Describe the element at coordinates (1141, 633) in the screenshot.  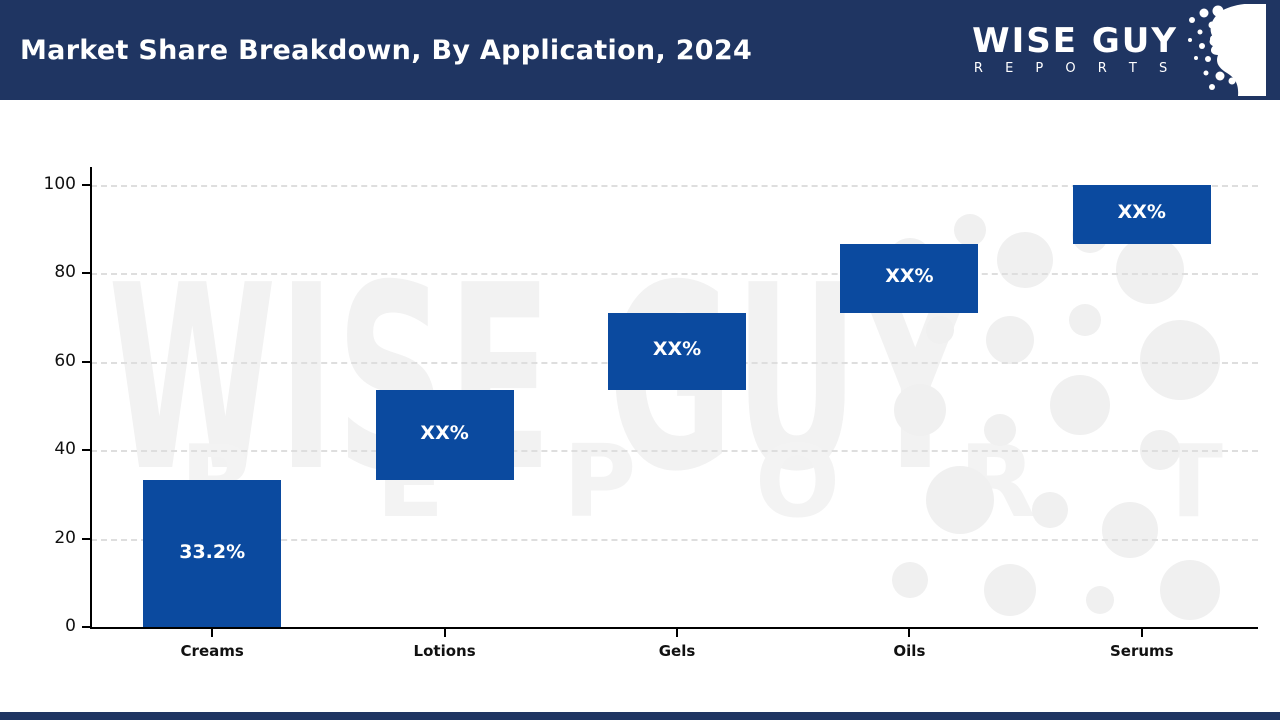
I see `x-tick-serums` at that location.